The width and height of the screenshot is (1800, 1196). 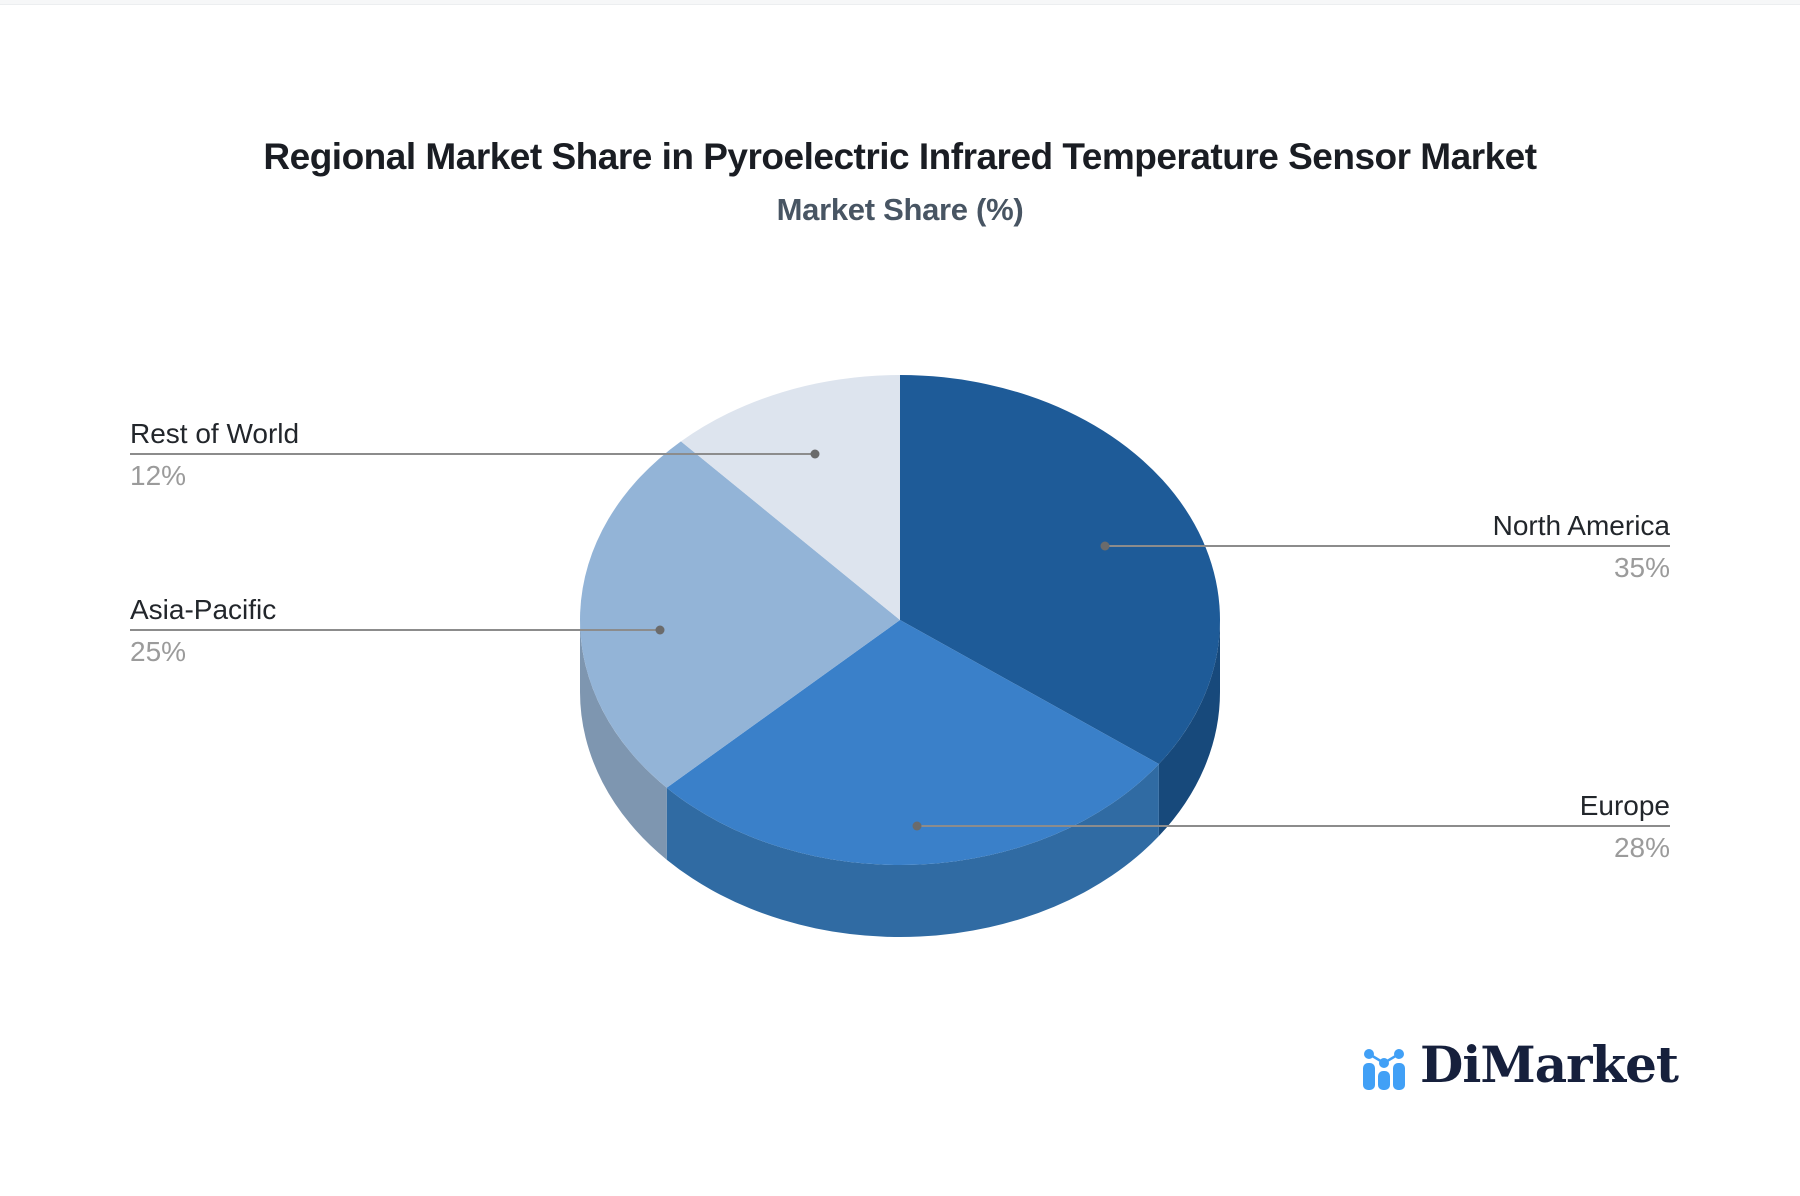 What do you see at coordinates (203, 609) in the screenshot?
I see `callout-label-asia-pacific: Asia-Pacific` at bounding box center [203, 609].